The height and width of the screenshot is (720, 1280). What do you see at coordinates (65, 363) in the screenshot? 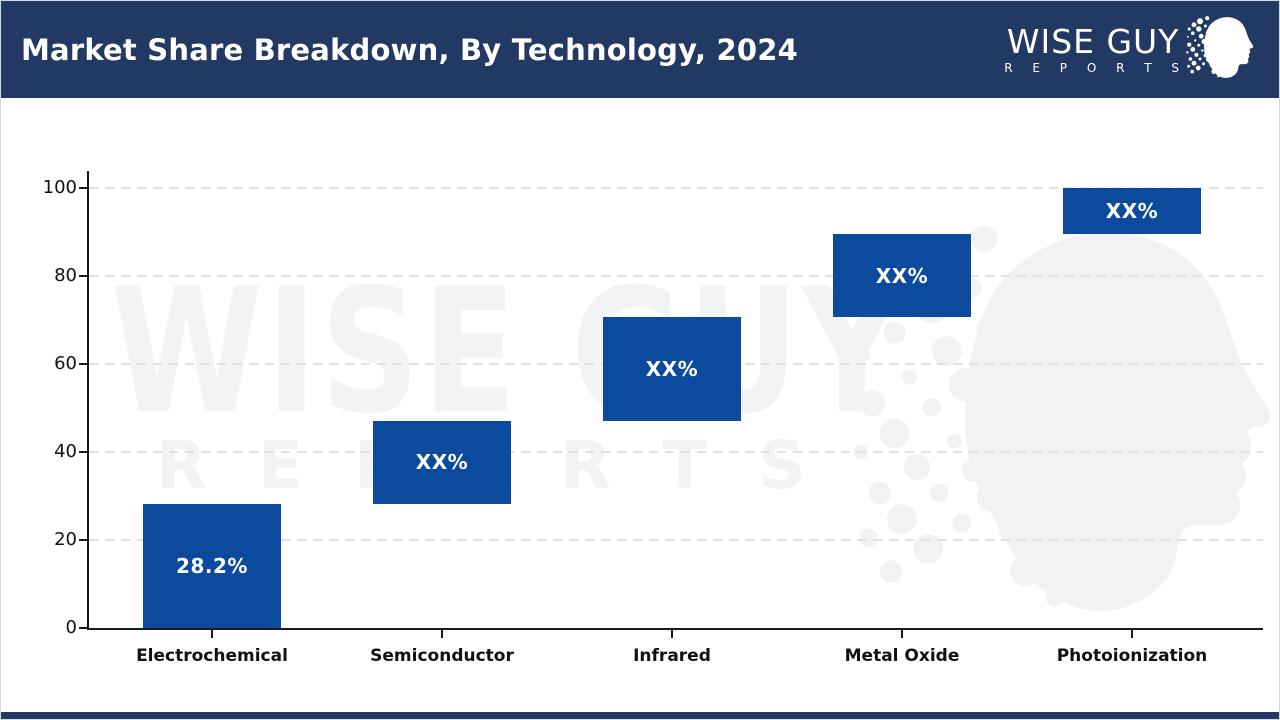
I see `y-axis-tick-label: 60` at bounding box center [65, 363].